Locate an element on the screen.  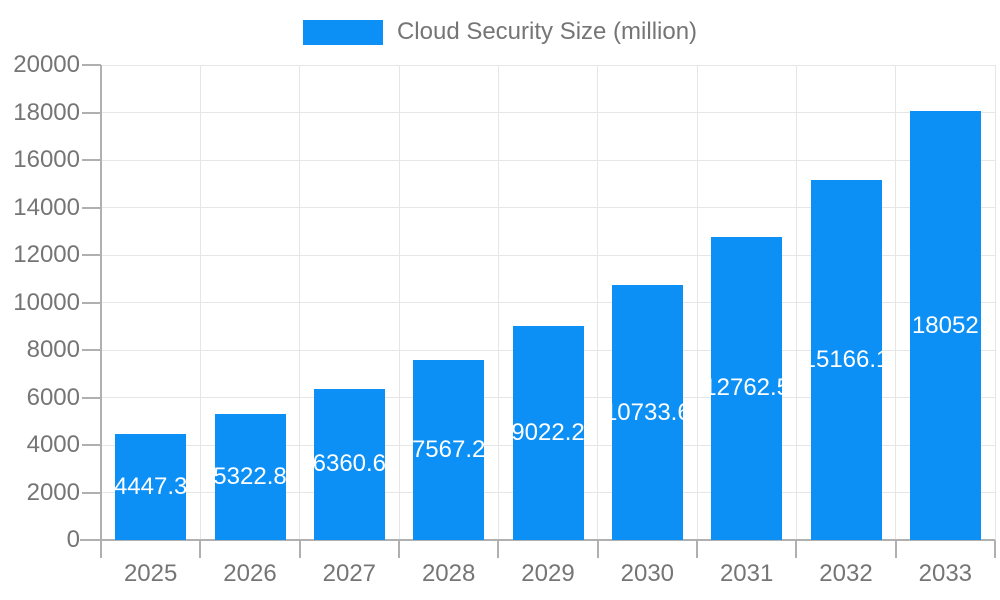
x-tick-label-2027: 2027 is located at coordinates (349, 573).